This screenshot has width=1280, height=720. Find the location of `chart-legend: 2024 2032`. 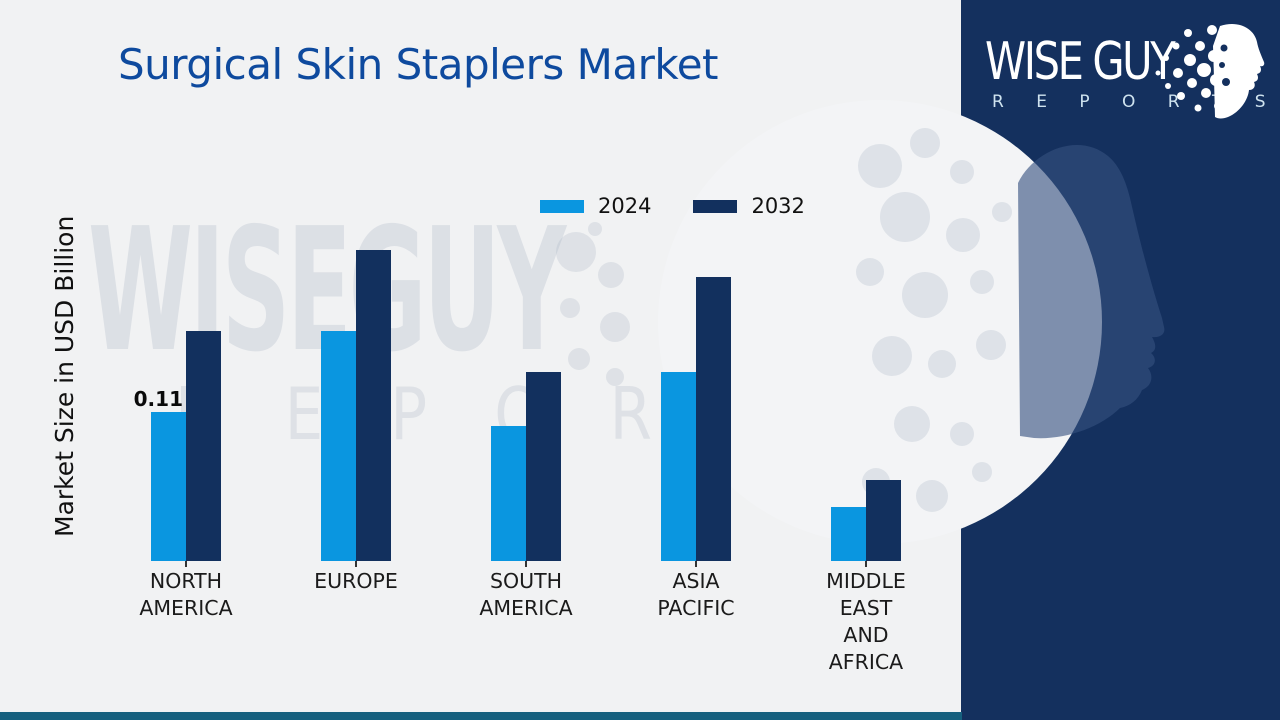

chart-legend: 2024 2032 is located at coordinates (672, 206).